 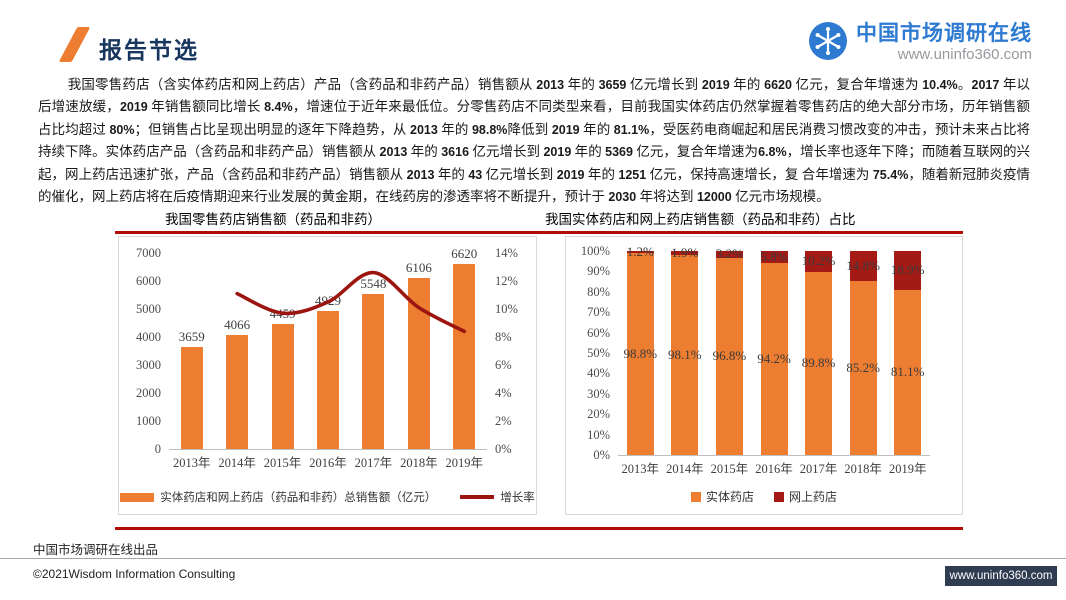 What do you see at coordinates (598, 373) in the screenshot?
I see `pct-axis-tick: 40%` at bounding box center [598, 373].